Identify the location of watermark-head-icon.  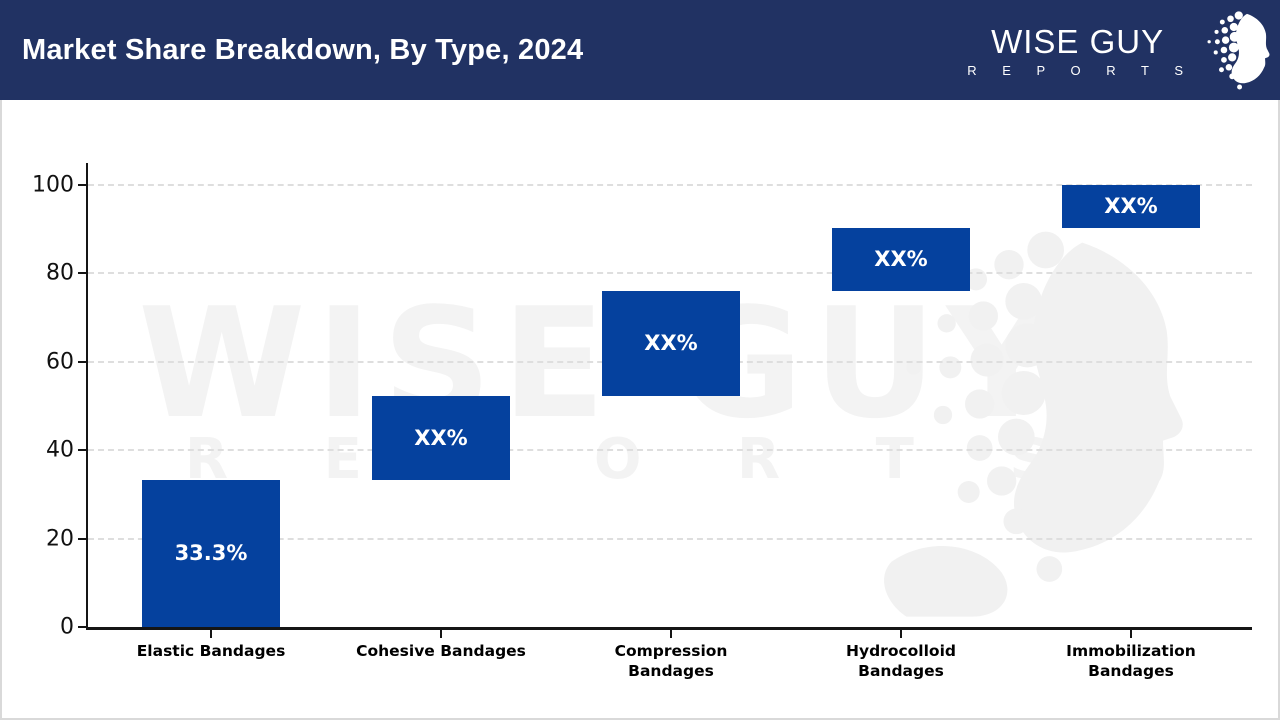
(1033, 424).